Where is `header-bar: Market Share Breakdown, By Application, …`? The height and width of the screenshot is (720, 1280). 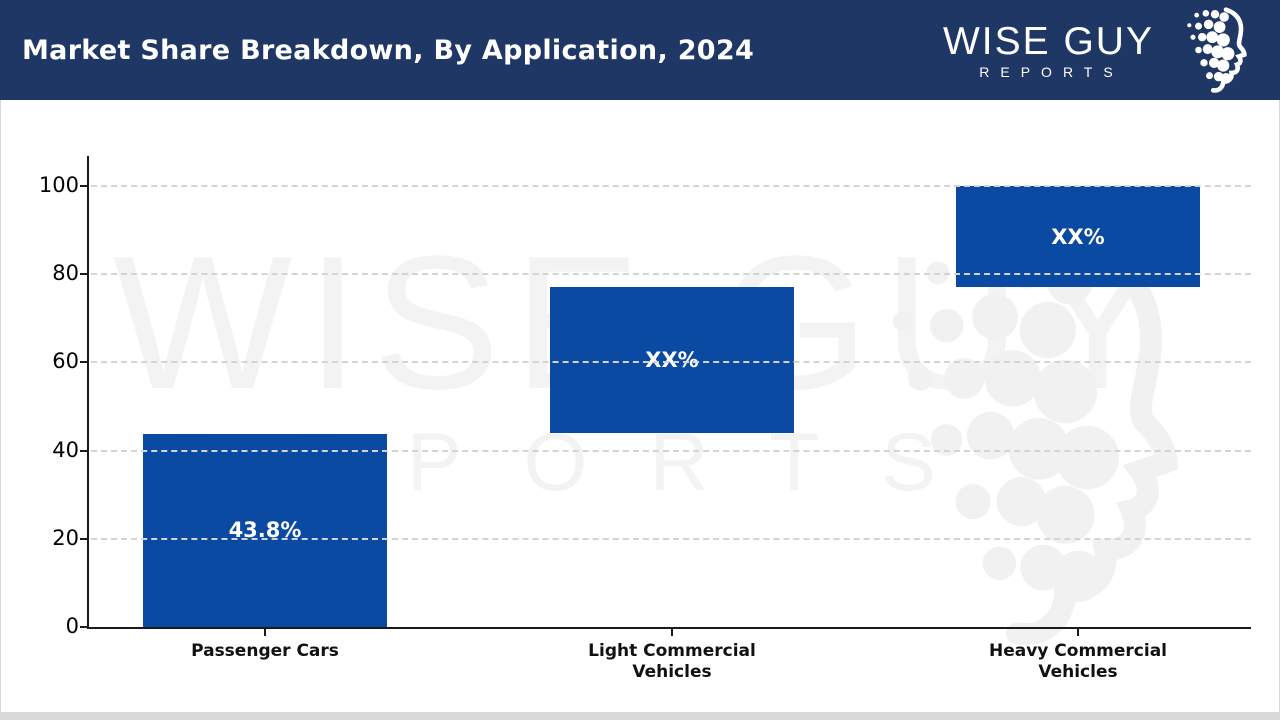 header-bar: Market Share Breakdown, By Application, … is located at coordinates (640, 50).